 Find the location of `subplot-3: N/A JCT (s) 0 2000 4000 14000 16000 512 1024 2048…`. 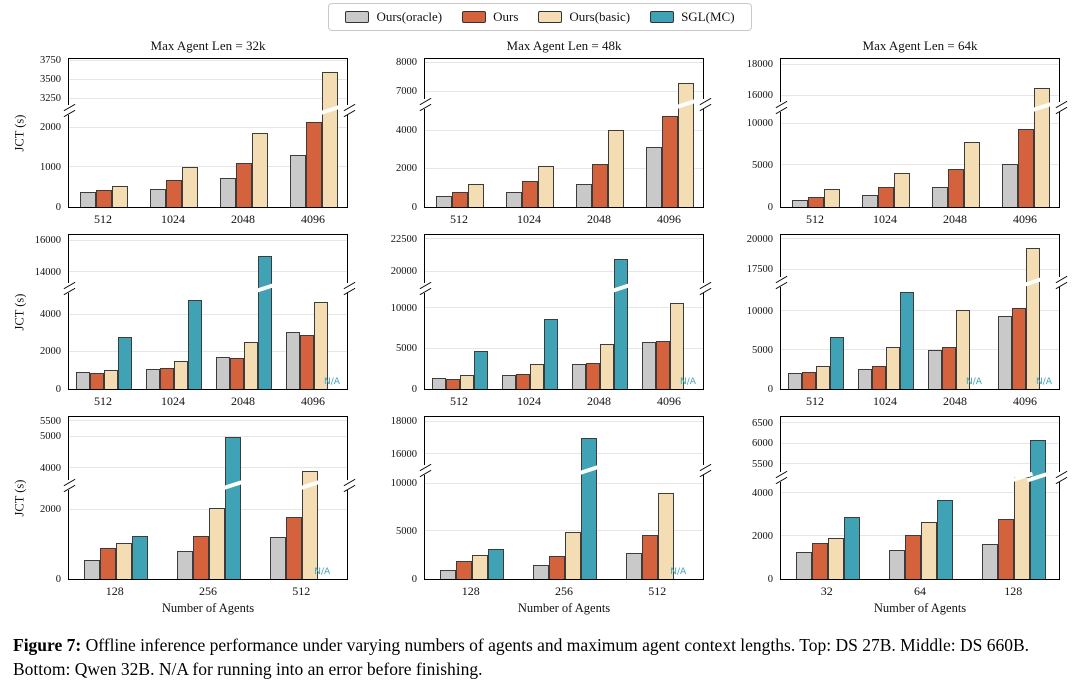

subplot-3: N/A JCT (s) 0 2000 4000 14000 16000 512 1024 2048… is located at coordinates (184, 319).